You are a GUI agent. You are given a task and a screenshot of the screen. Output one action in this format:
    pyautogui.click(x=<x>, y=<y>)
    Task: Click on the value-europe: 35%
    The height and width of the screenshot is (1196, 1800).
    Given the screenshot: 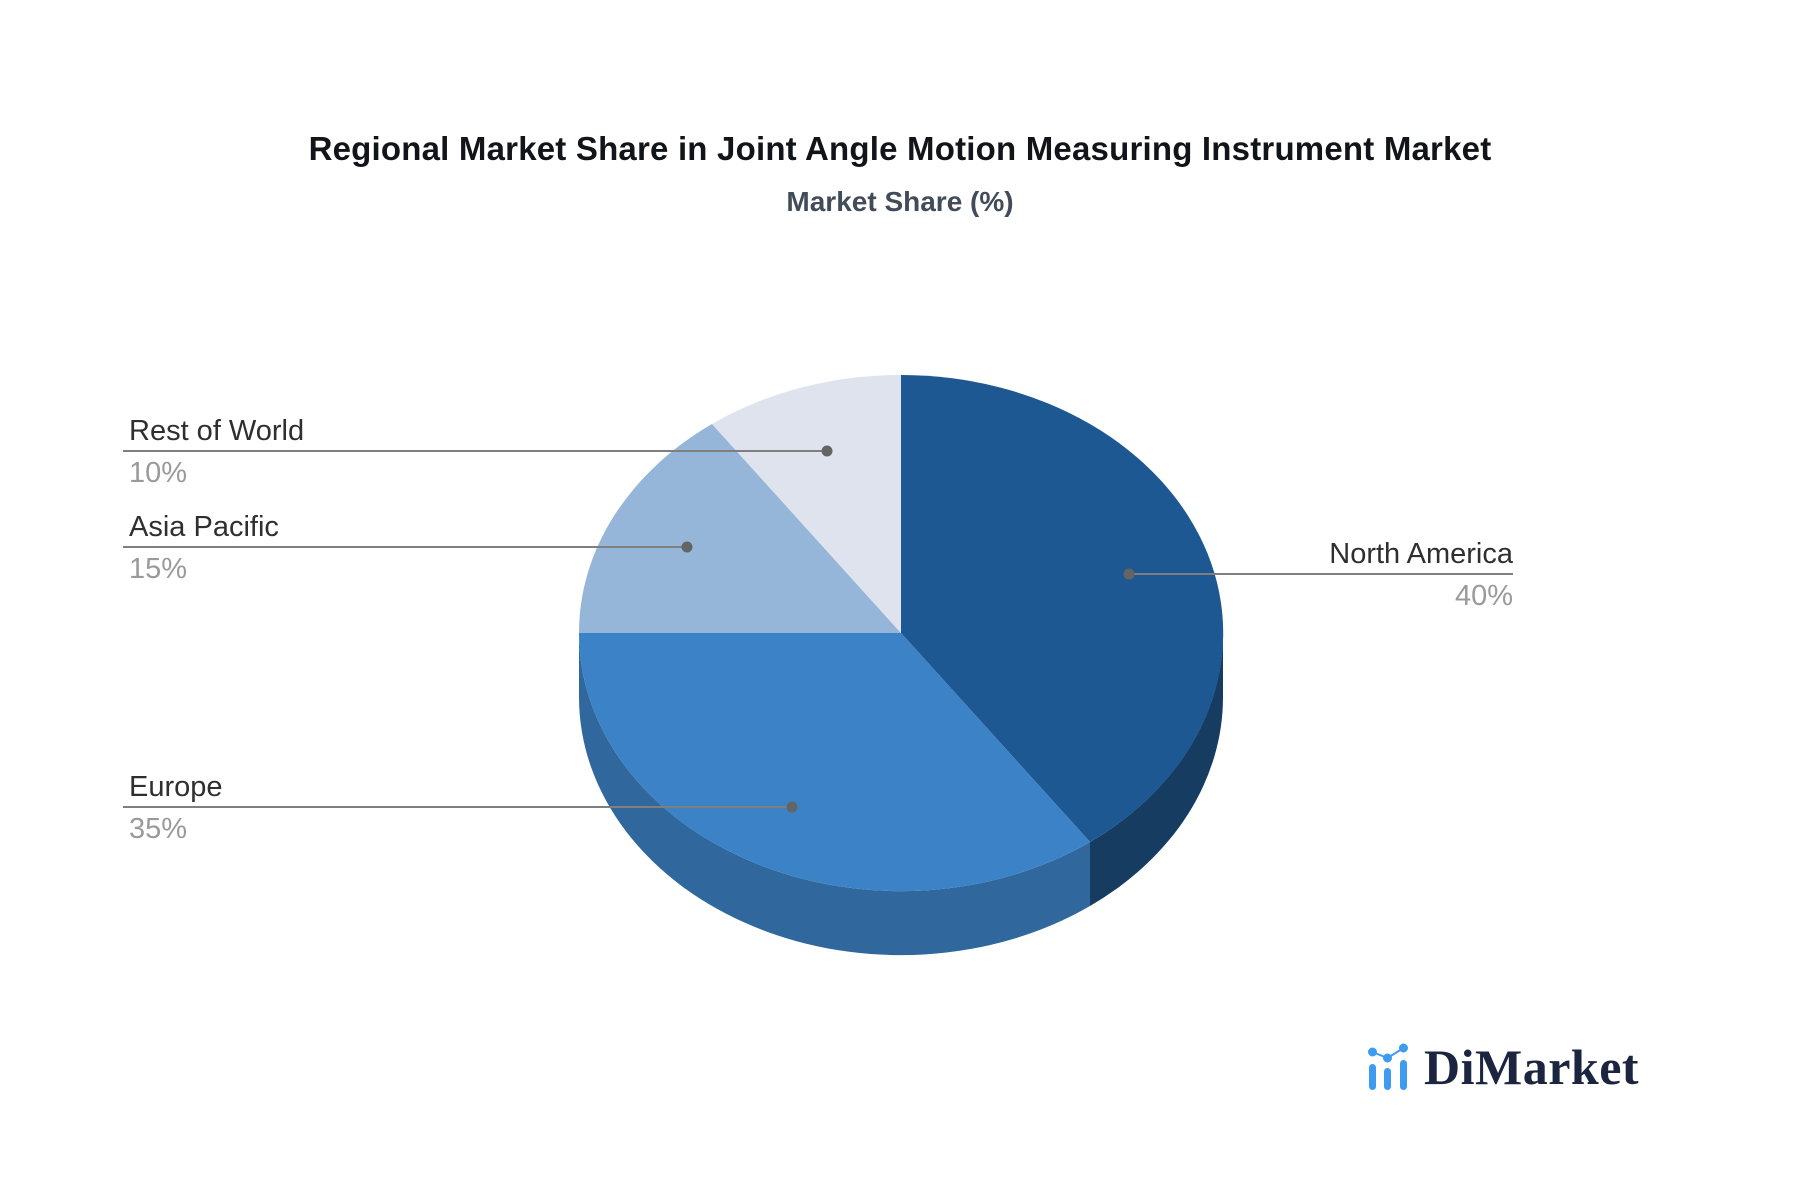 What is the action you would take?
    pyautogui.click(x=158, y=829)
    